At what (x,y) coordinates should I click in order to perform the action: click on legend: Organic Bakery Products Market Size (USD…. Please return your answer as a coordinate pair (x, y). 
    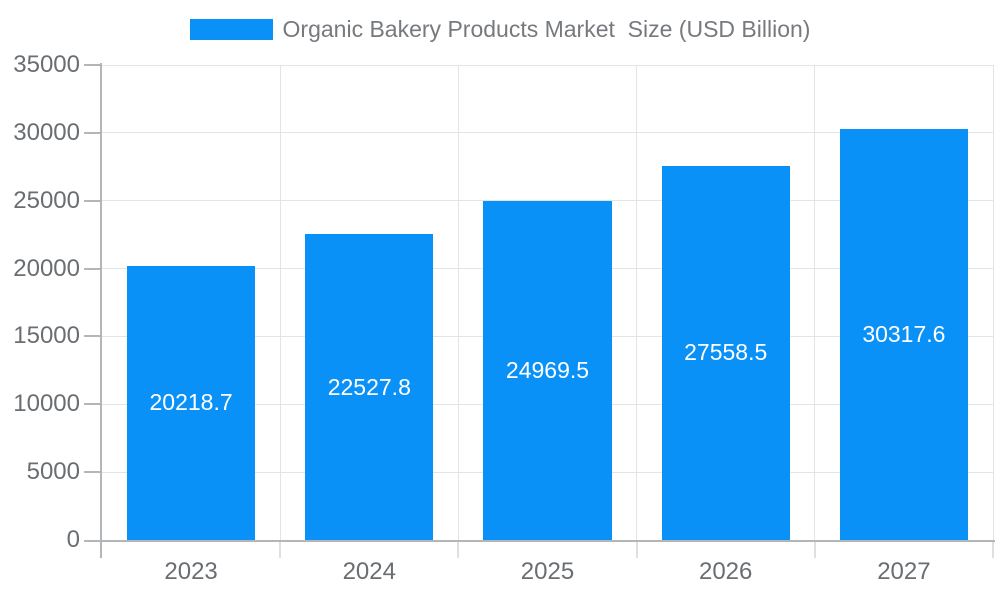
    Looking at the image, I should click on (500, 29).